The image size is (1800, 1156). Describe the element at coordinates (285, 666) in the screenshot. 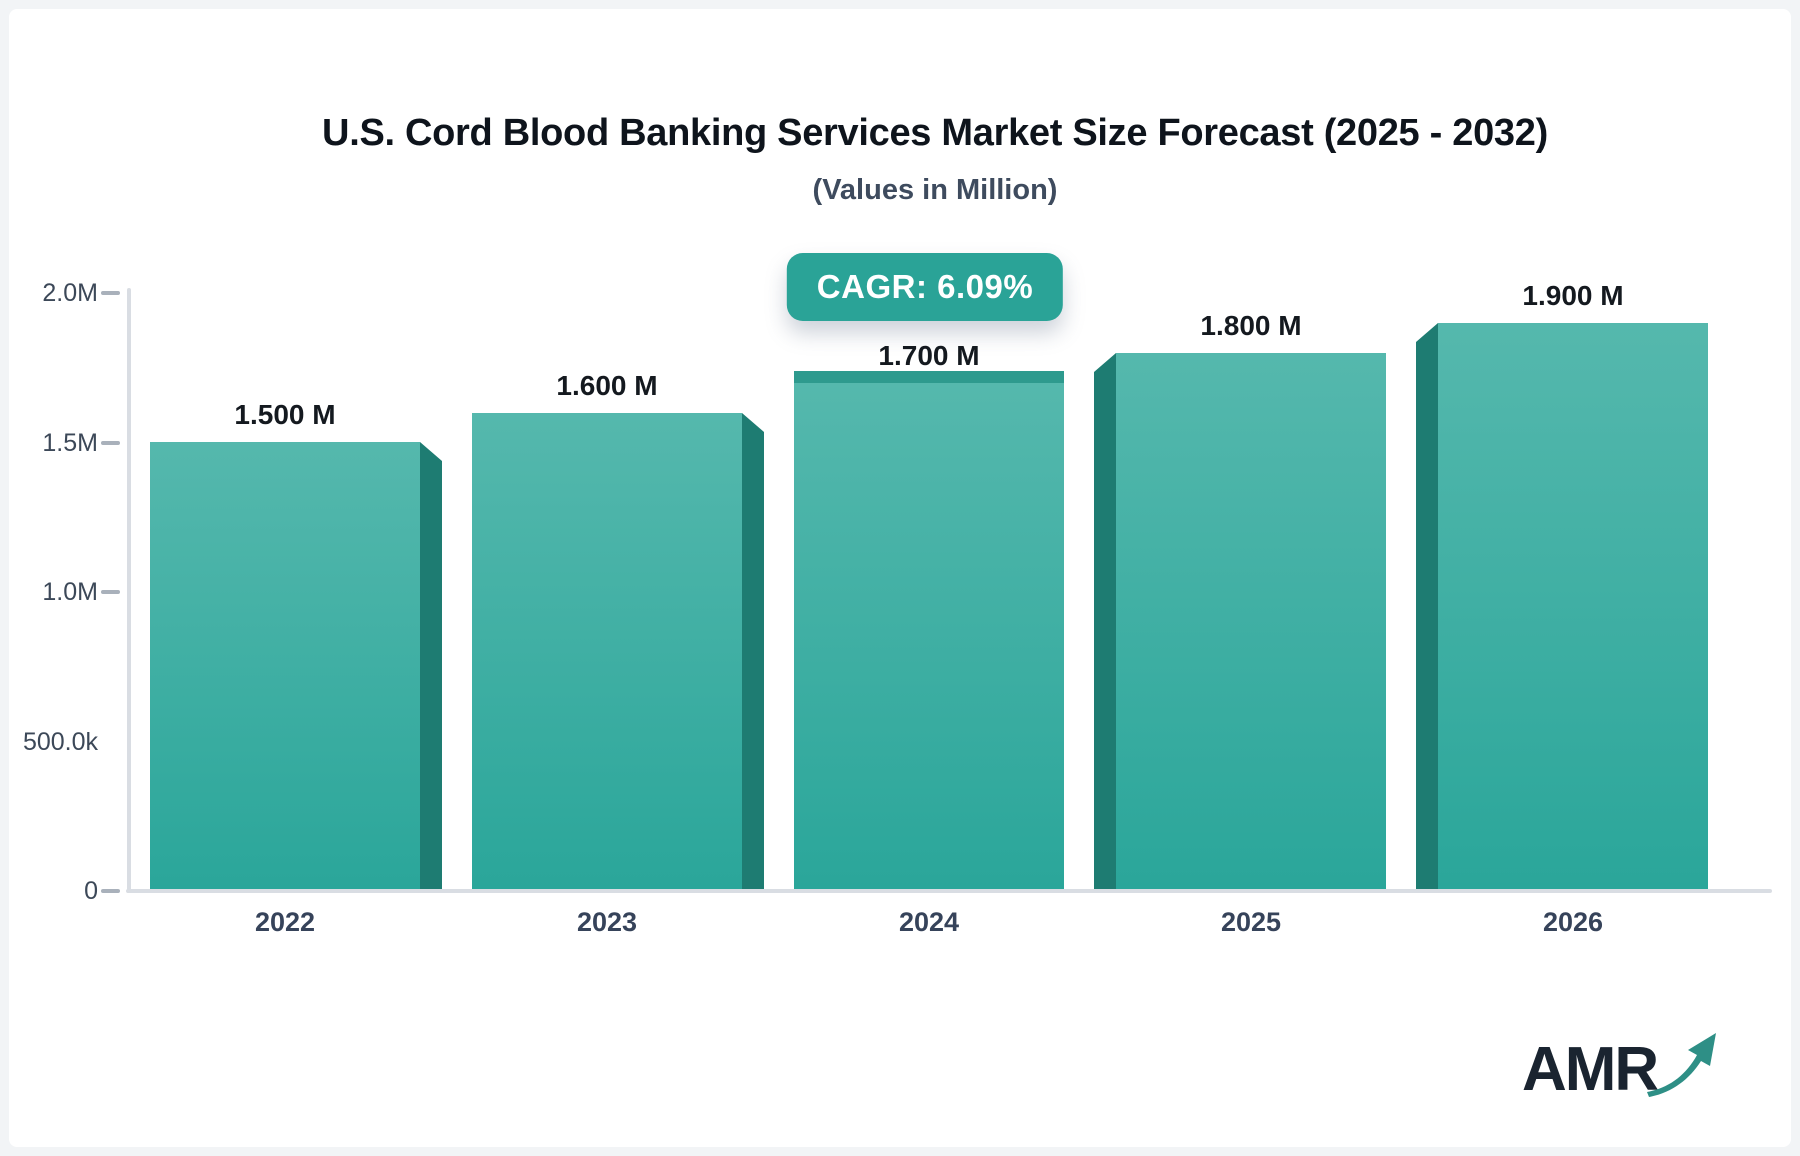

I see `bar-2022` at that location.